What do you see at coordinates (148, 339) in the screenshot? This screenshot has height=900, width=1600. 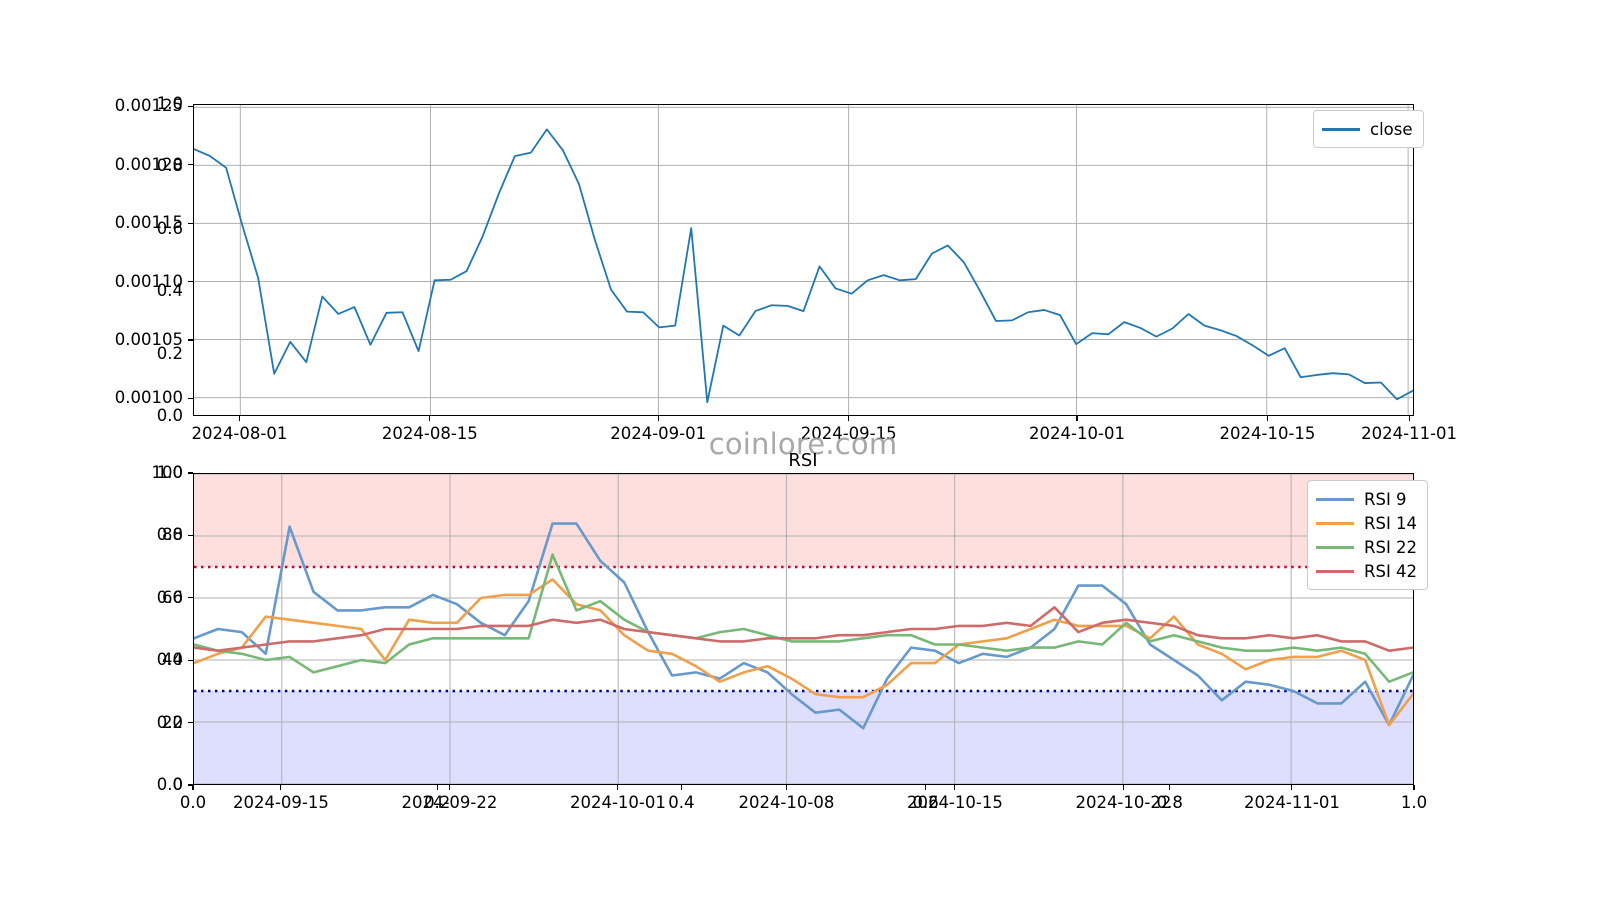 I see `price-y-tick-label: 0.00105` at bounding box center [148, 339].